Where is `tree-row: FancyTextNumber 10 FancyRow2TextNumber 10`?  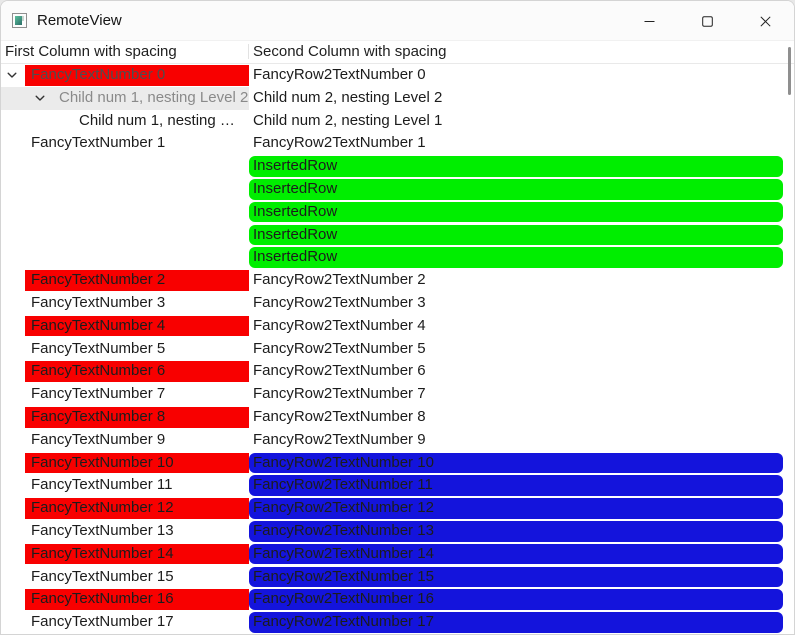
tree-row: FancyTextNumber 10 FancyRow2TextNumber 10 is located at coordinates (397, 463).